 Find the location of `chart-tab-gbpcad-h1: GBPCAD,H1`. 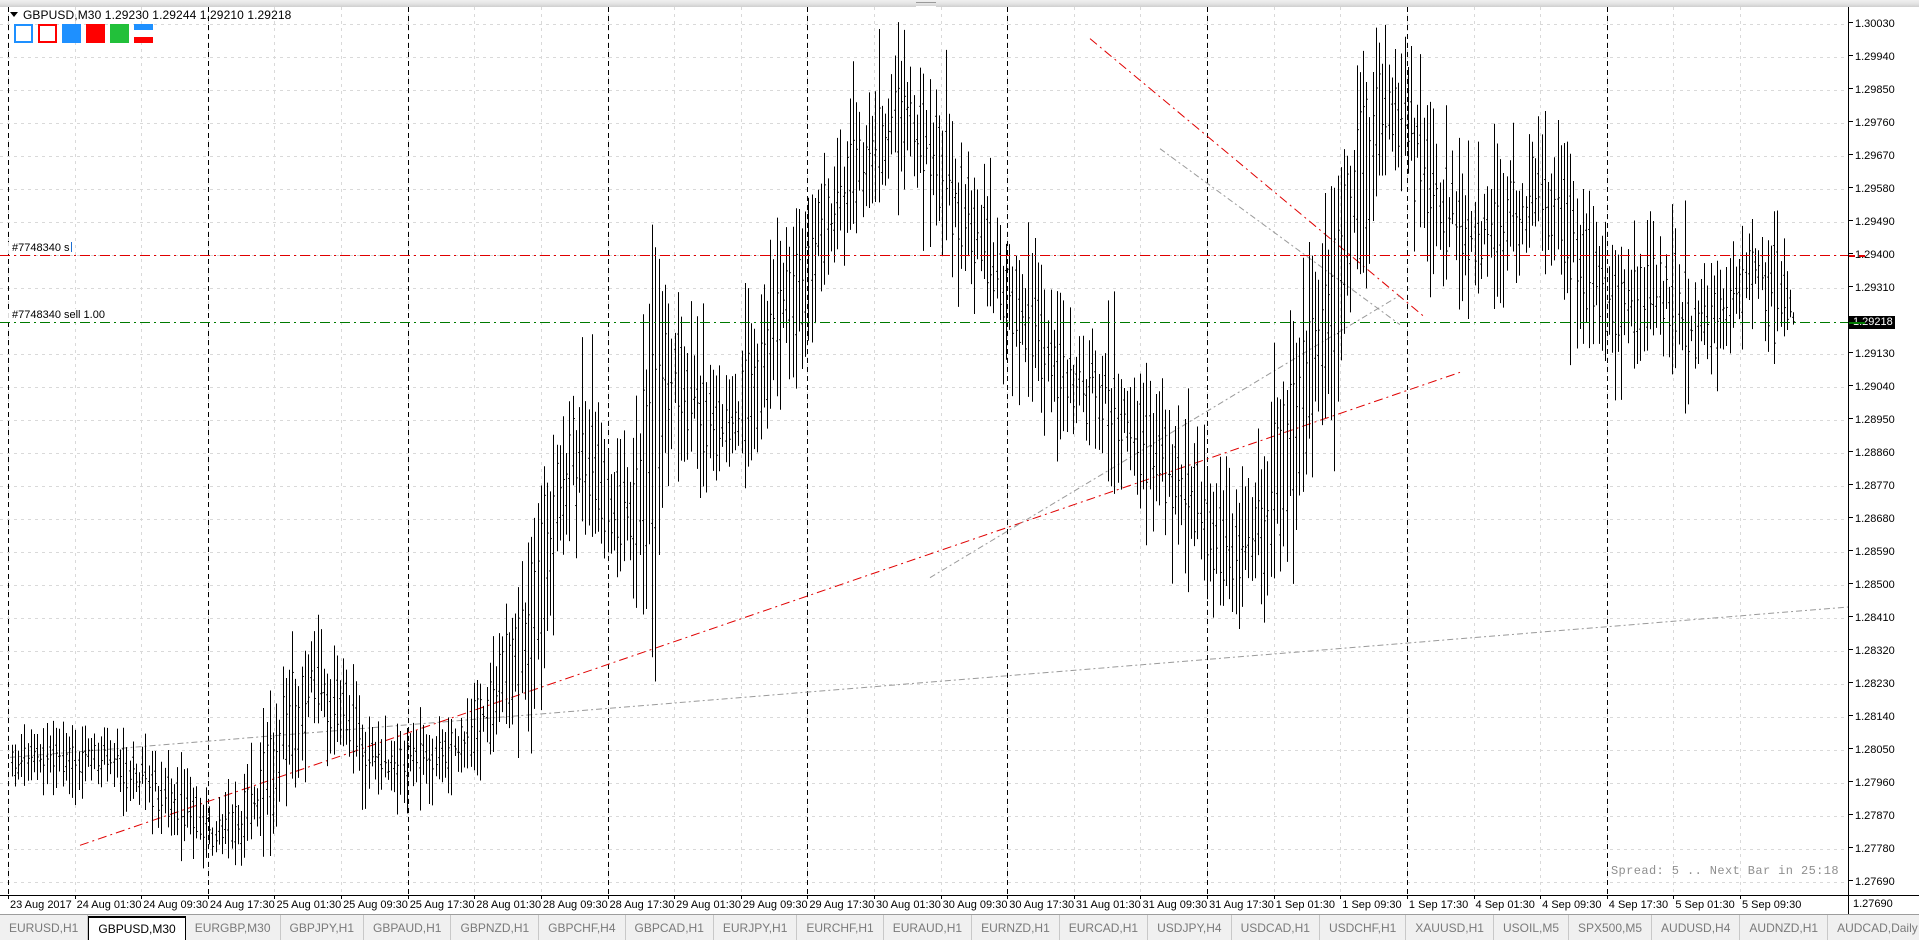

chart-tab-gbpcad-h1: GBPCAD,H1 is located at coordinates (669, 927).